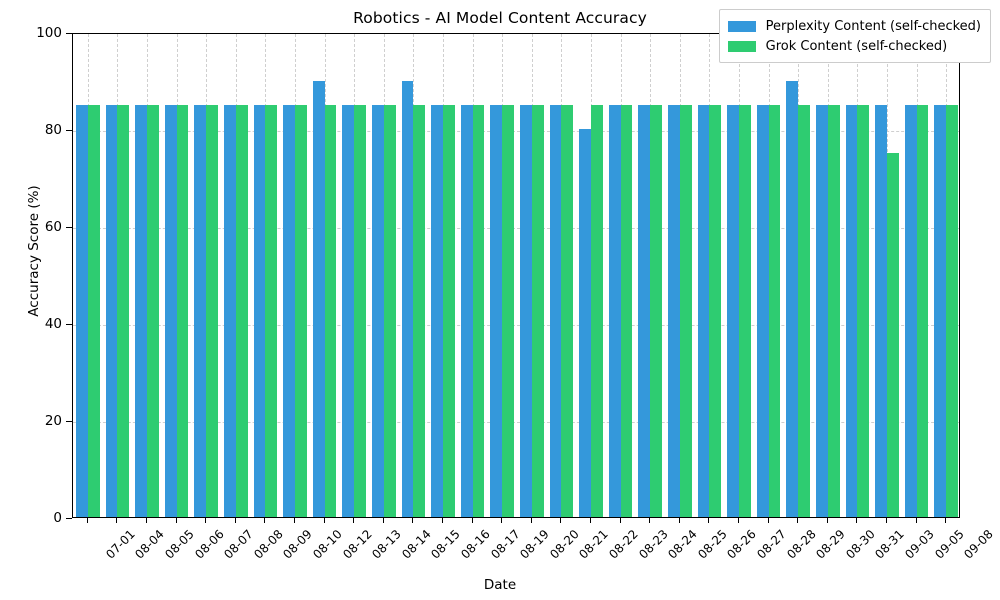 The width and height of the screenshot is (1000, 600). I want to click on legend-swatch-grok, so click(741, 46).